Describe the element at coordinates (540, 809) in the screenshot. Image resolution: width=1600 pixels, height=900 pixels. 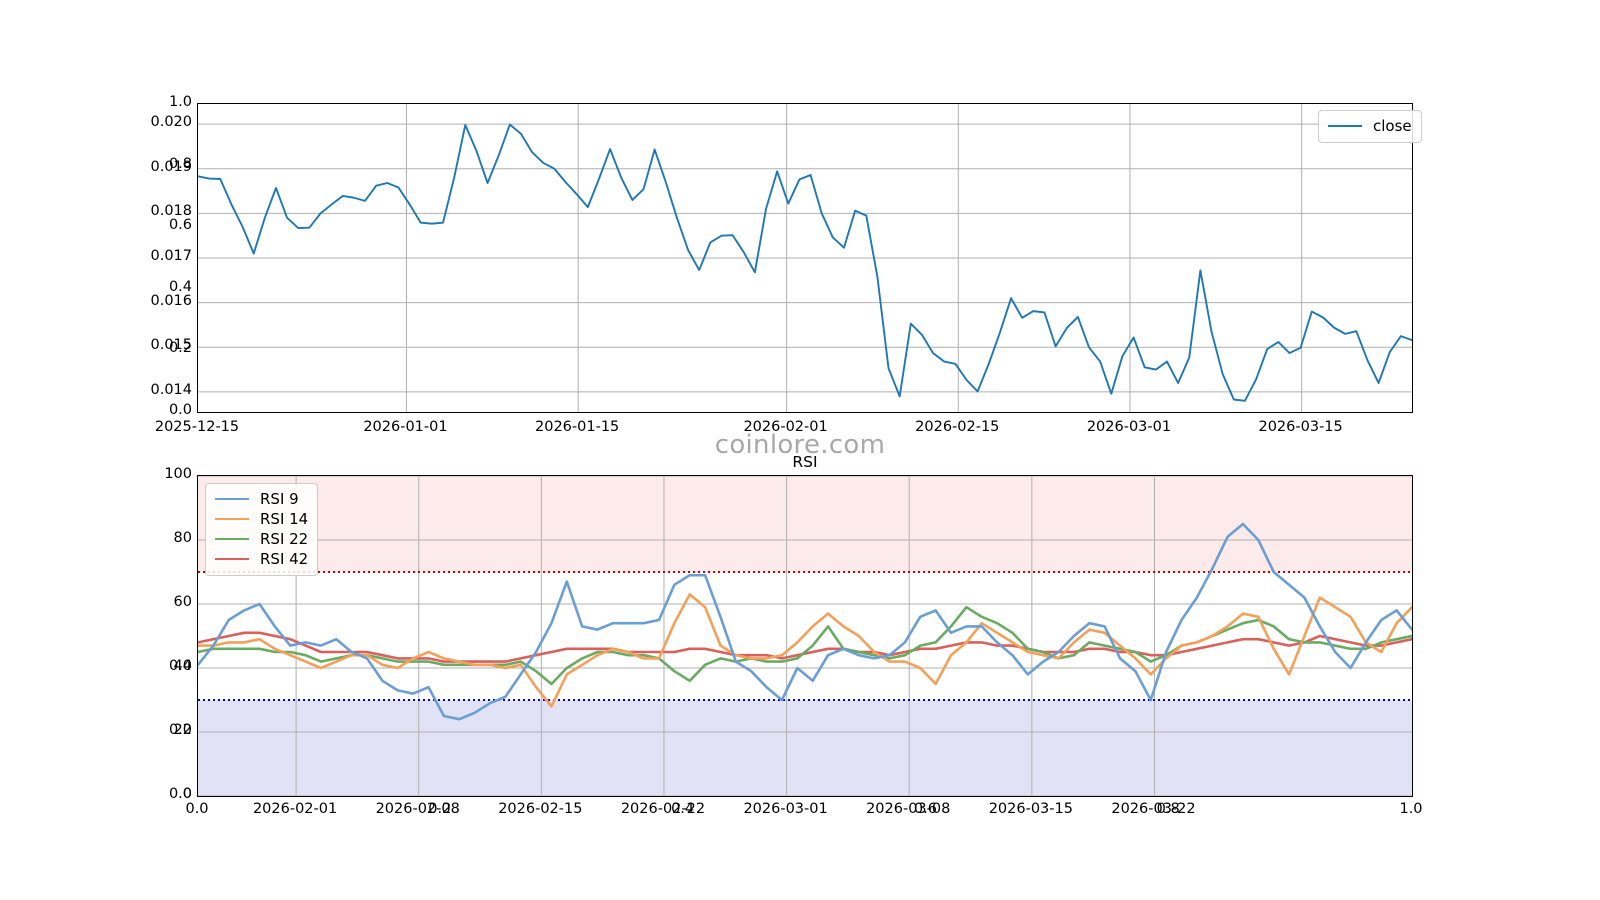
I see `rsi-x-tick: 2026-02-15` at that location.